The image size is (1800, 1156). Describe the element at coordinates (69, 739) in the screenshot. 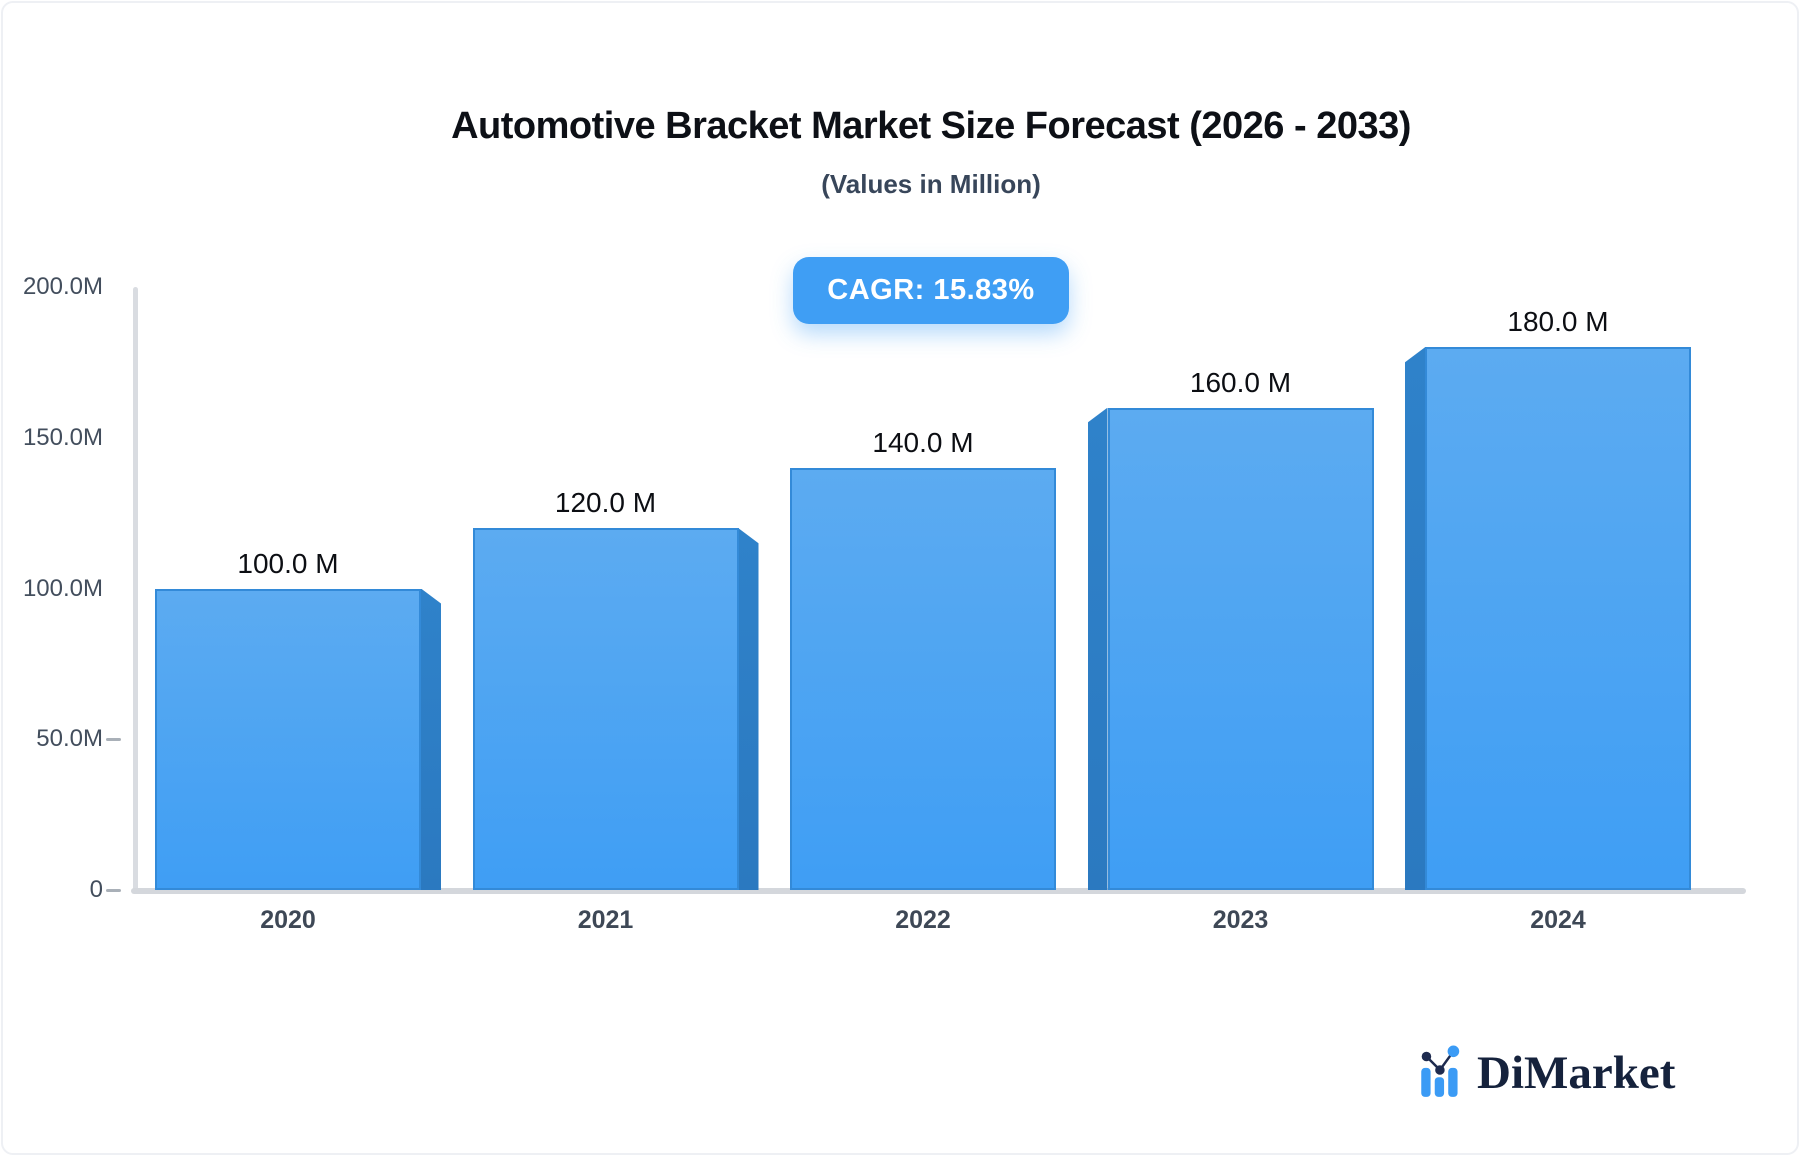

I see `y-axis-tick-label: 50.0M` at that location.